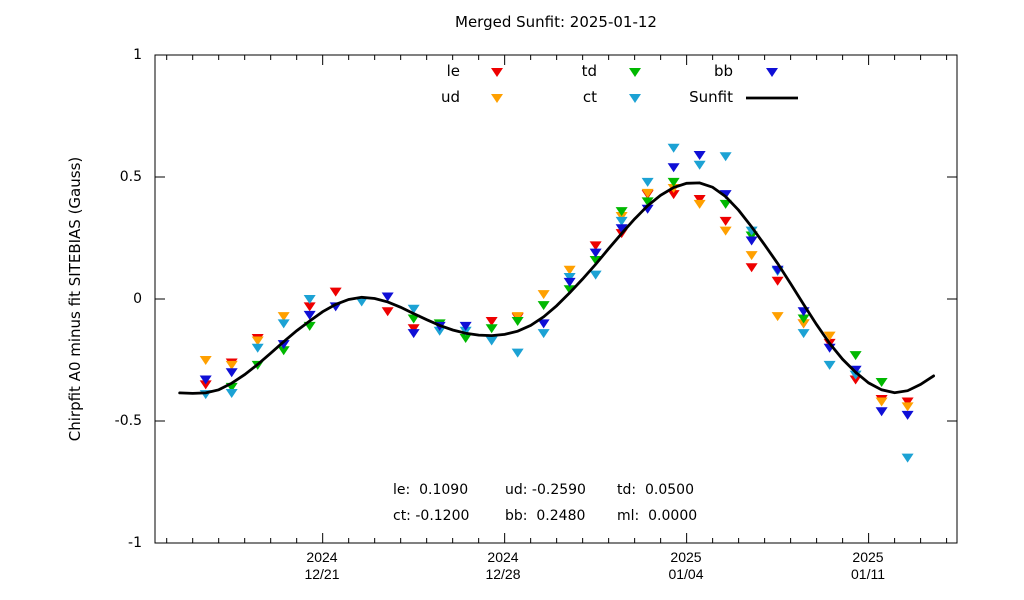  Describe the element at coordinates (450, 97) in the screenshot. I see `legend-label-ud: ud` at that location.